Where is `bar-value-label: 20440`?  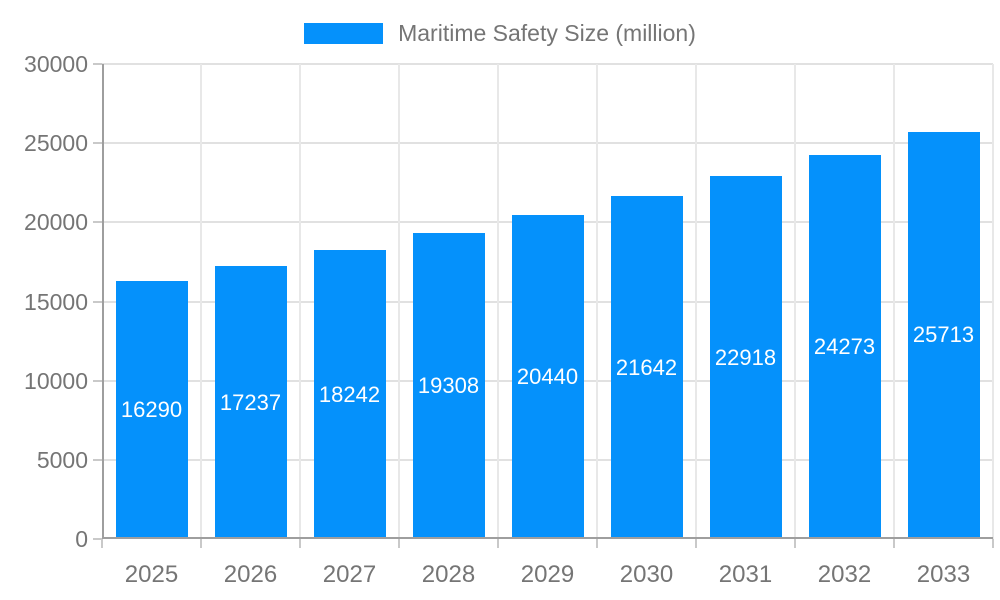
bar-value-label: 20440 is located at coordinates (547, 377).